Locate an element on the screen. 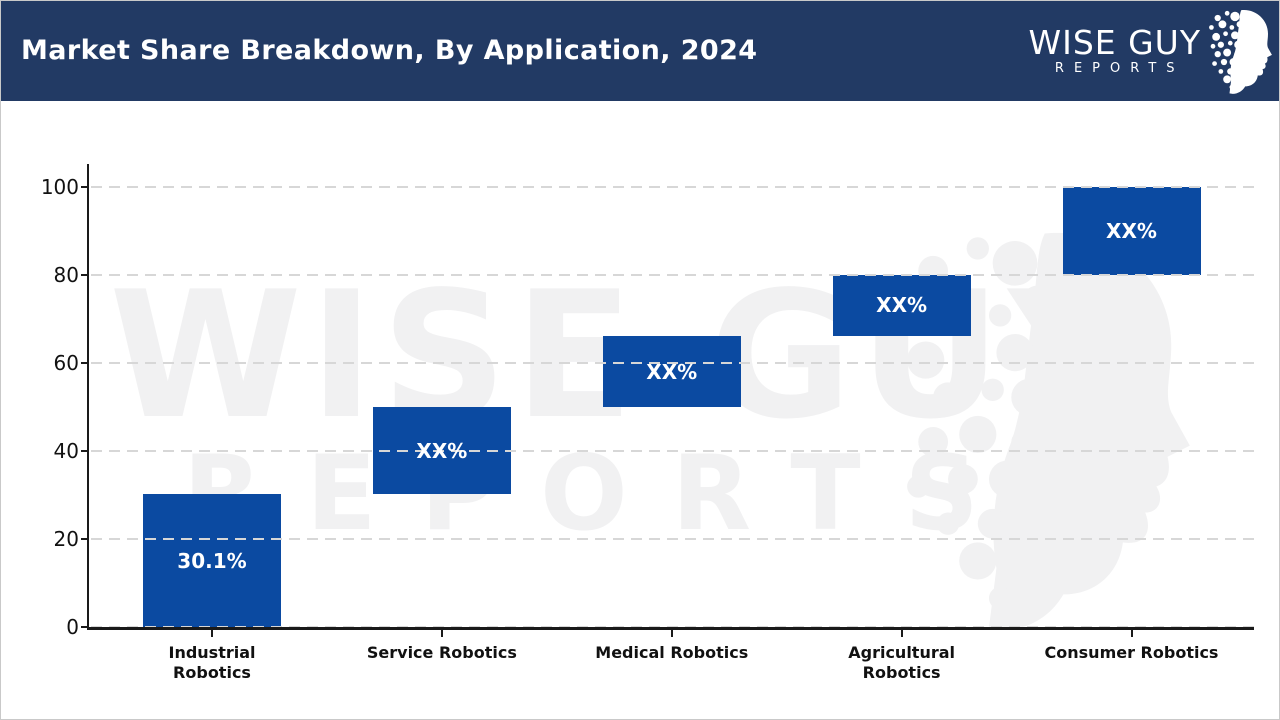 This screenshot has height=720, width=1280. bar-industrial-robotics is located at coordinates (212, 560).